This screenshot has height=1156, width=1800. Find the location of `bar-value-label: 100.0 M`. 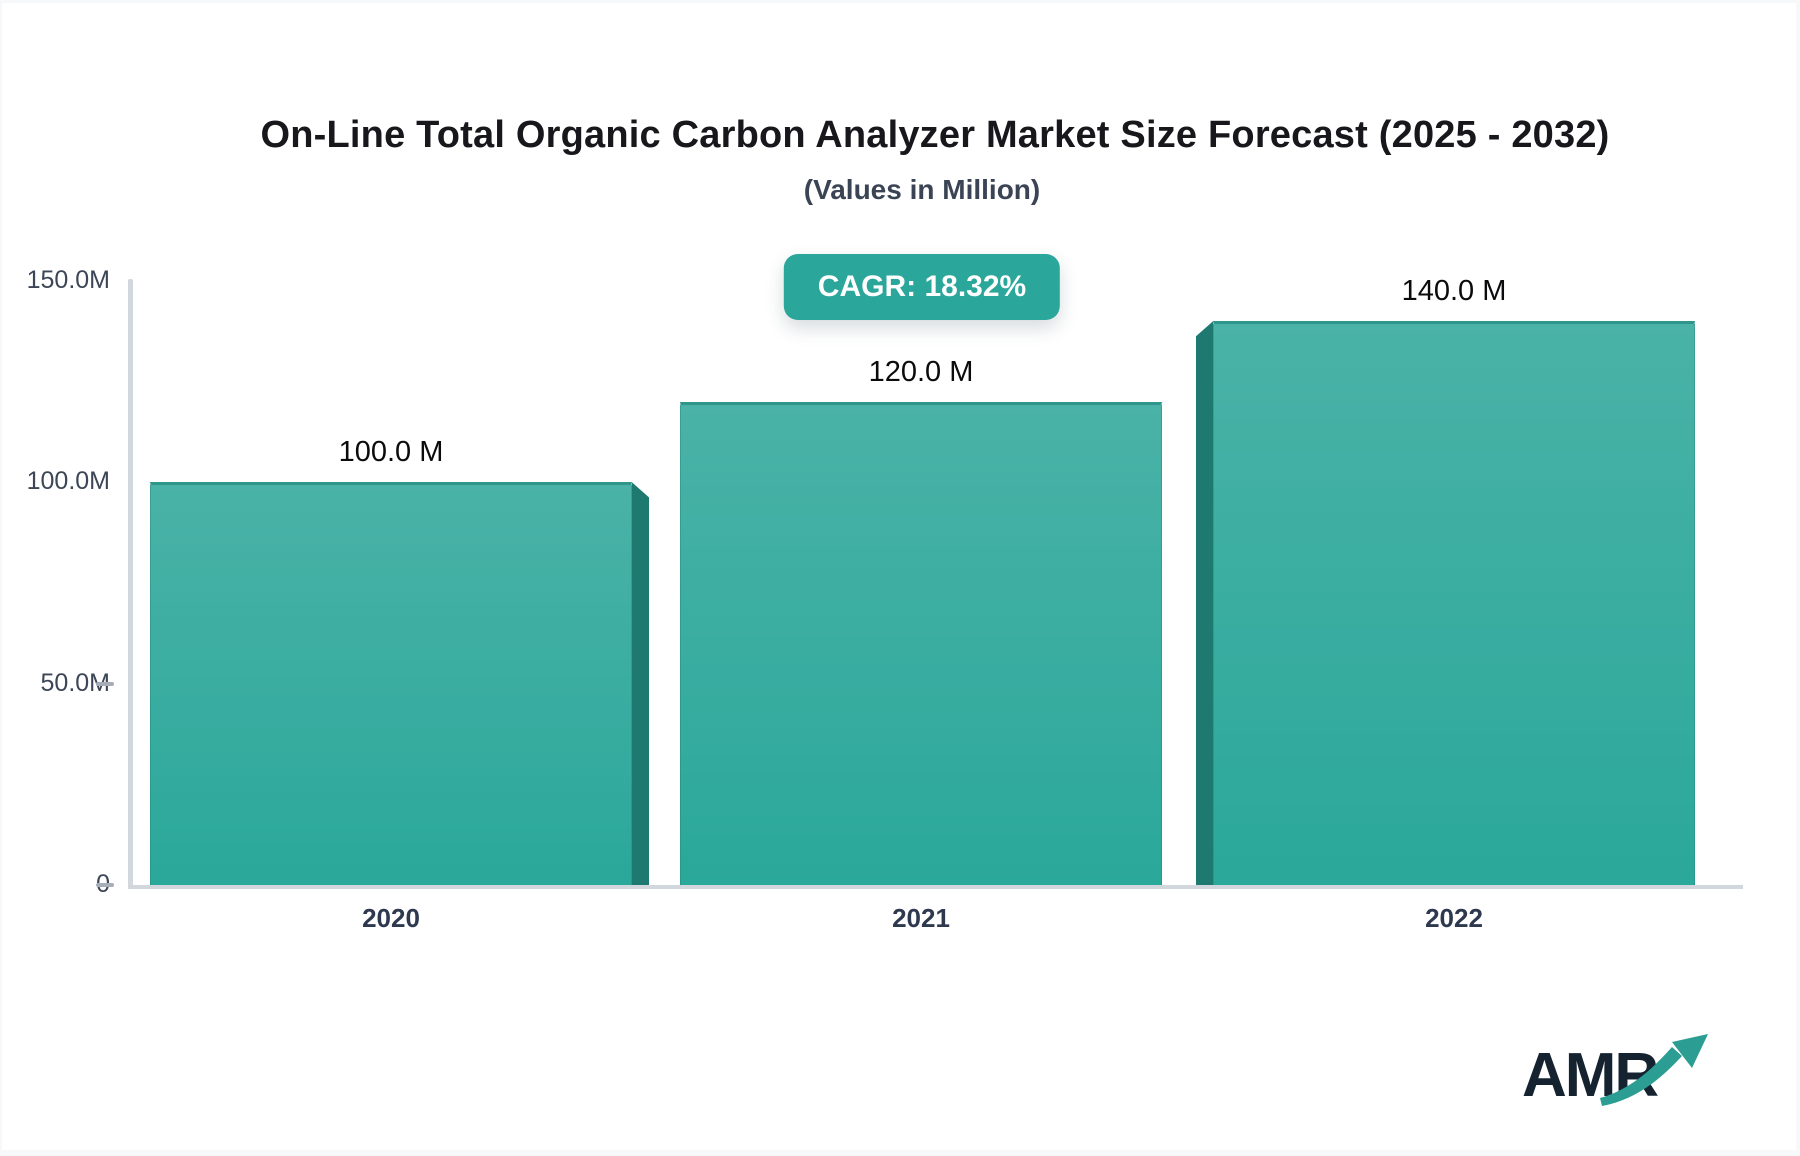

bar-value-label: 100.0 M is located at coordinates (391, 452).